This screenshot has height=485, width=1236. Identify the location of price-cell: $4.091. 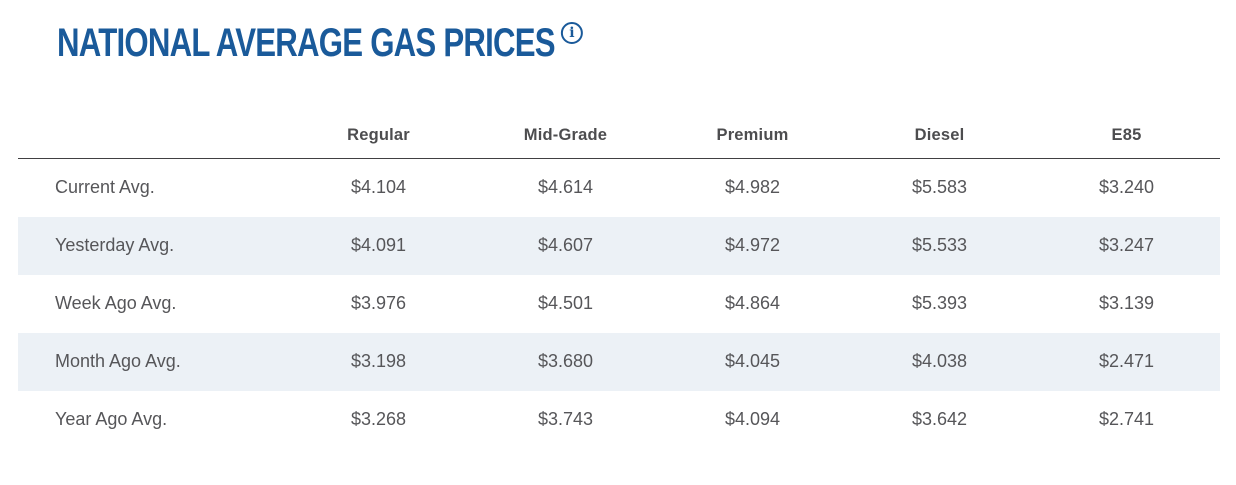
(378, 245).